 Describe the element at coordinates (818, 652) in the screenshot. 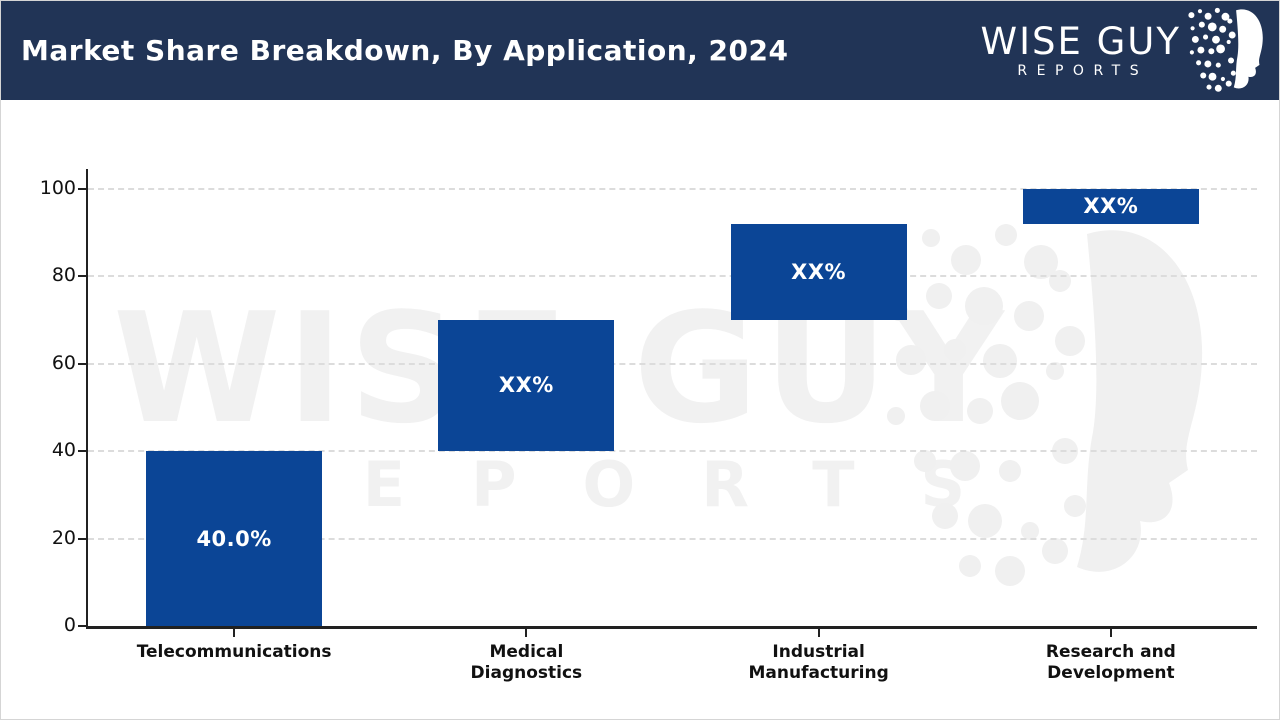

I see `category-label-line: Industrial` at that location.